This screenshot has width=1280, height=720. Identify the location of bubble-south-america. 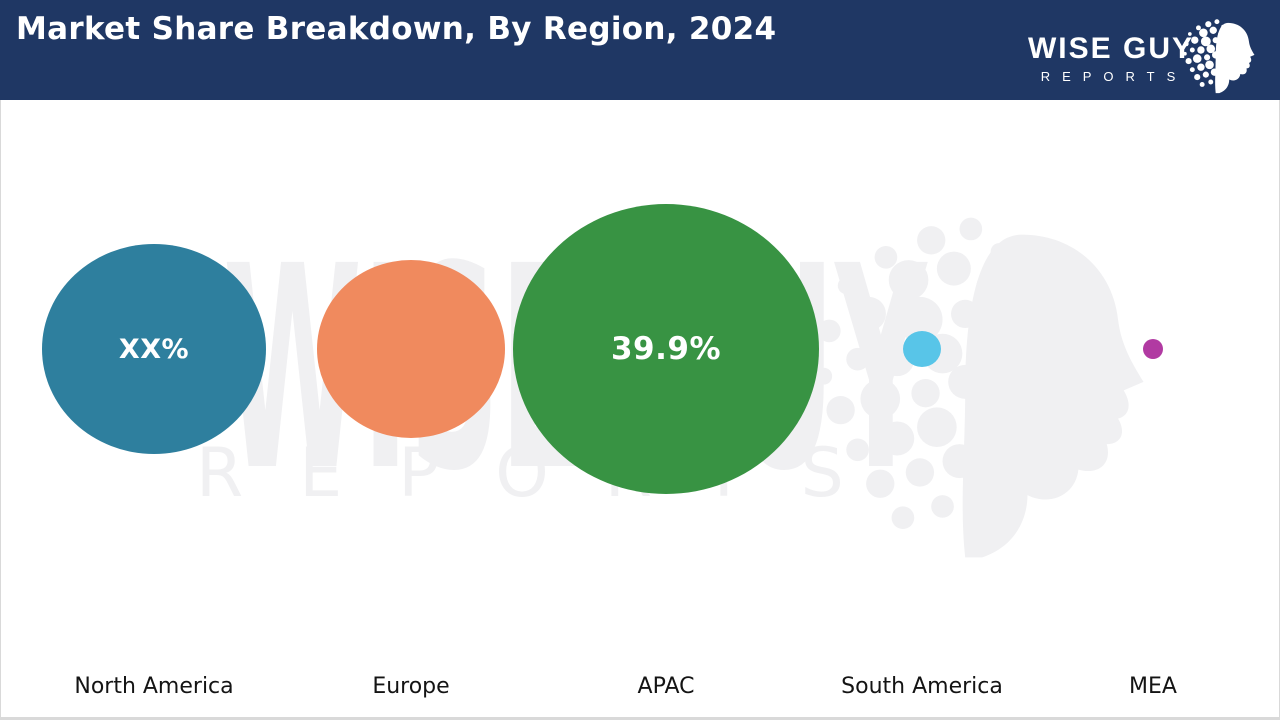
(922, 349).